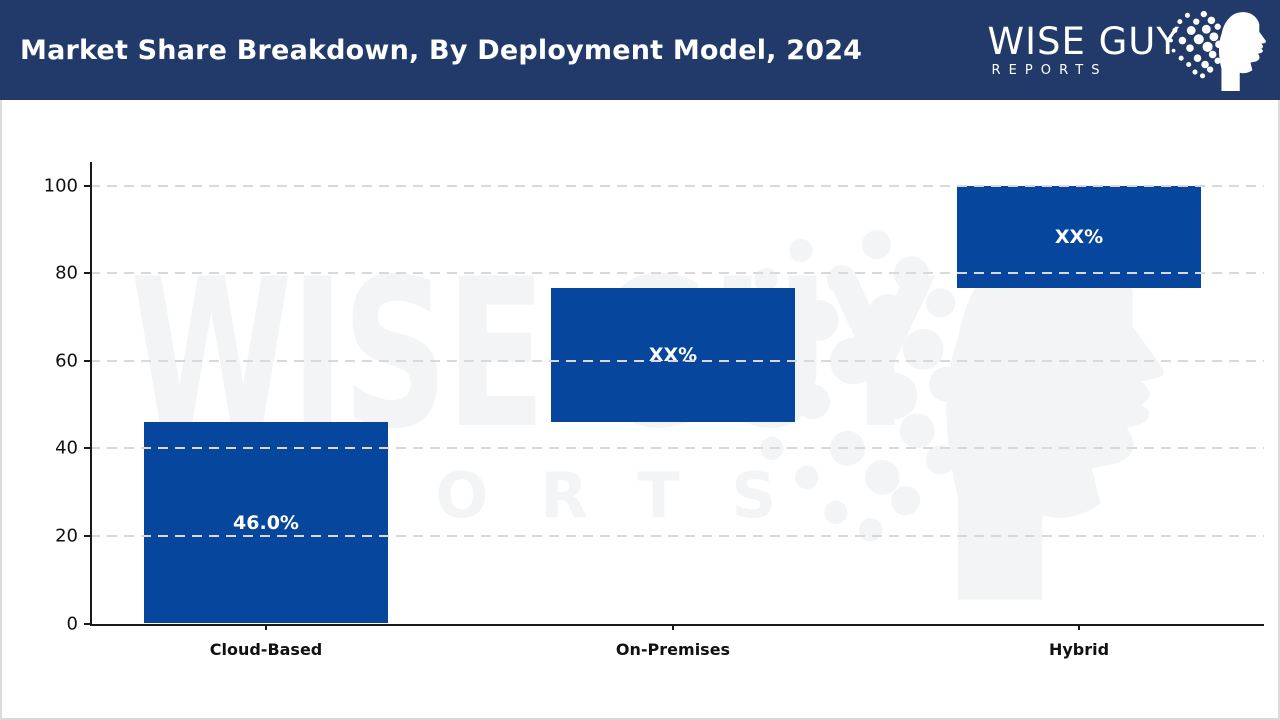  I want to click on bar-cloud-based: 46.0%, so click(266, 523).